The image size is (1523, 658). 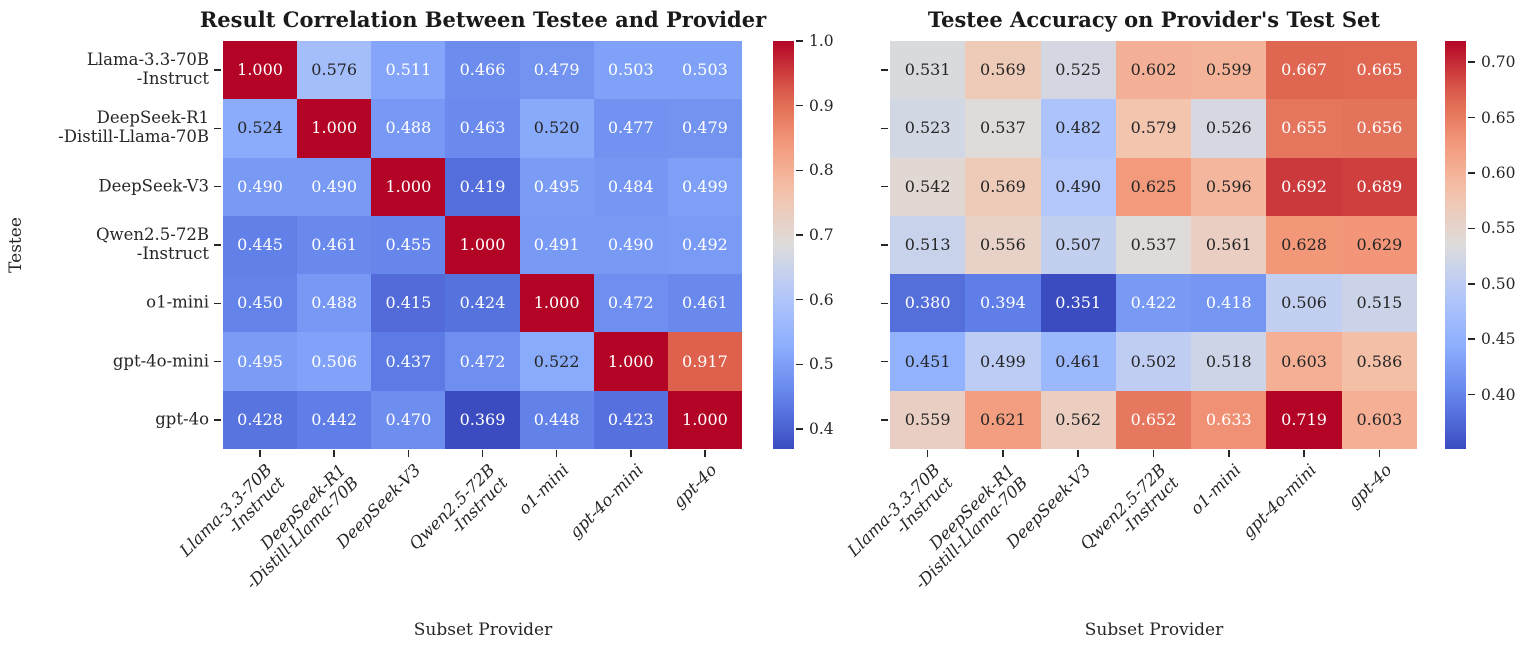 What do you see at coordinates (928, 303) in the screenshot?
I see `heatmap-cell: 0.380` at bounding box center [928, 303].